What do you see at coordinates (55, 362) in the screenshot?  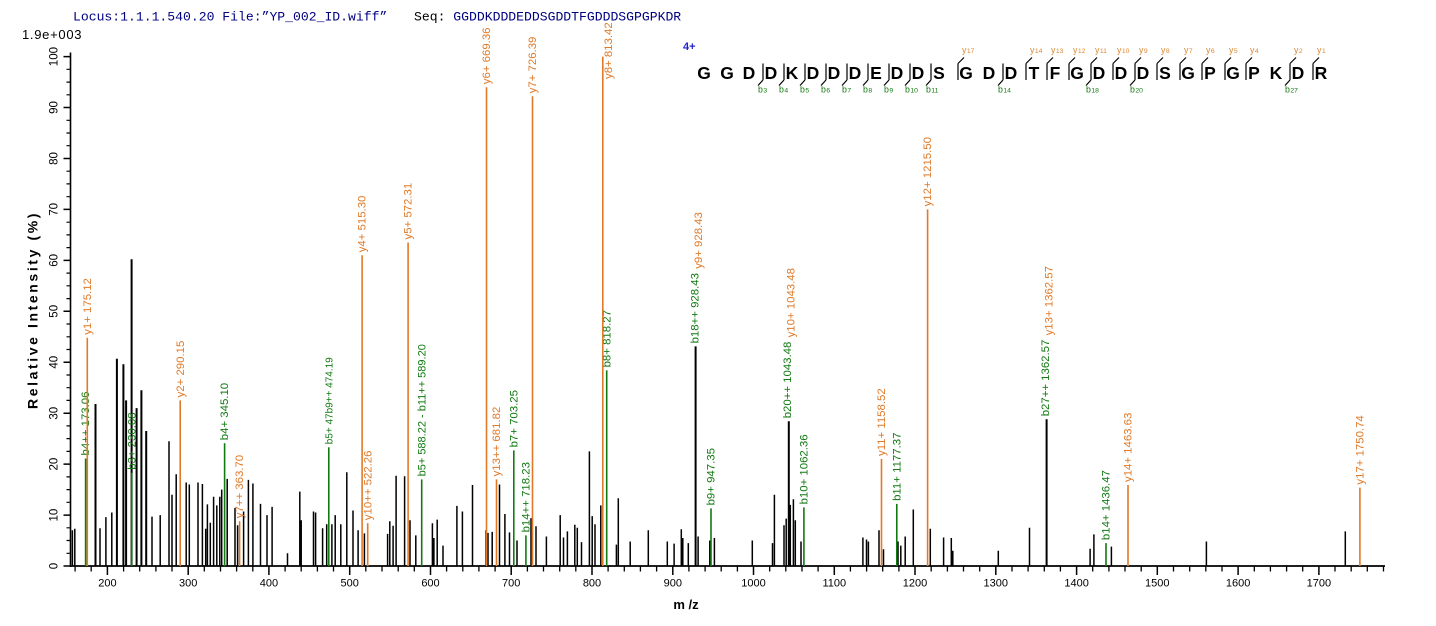 I see `svg-text: 40` at bounding box center [55, 362].